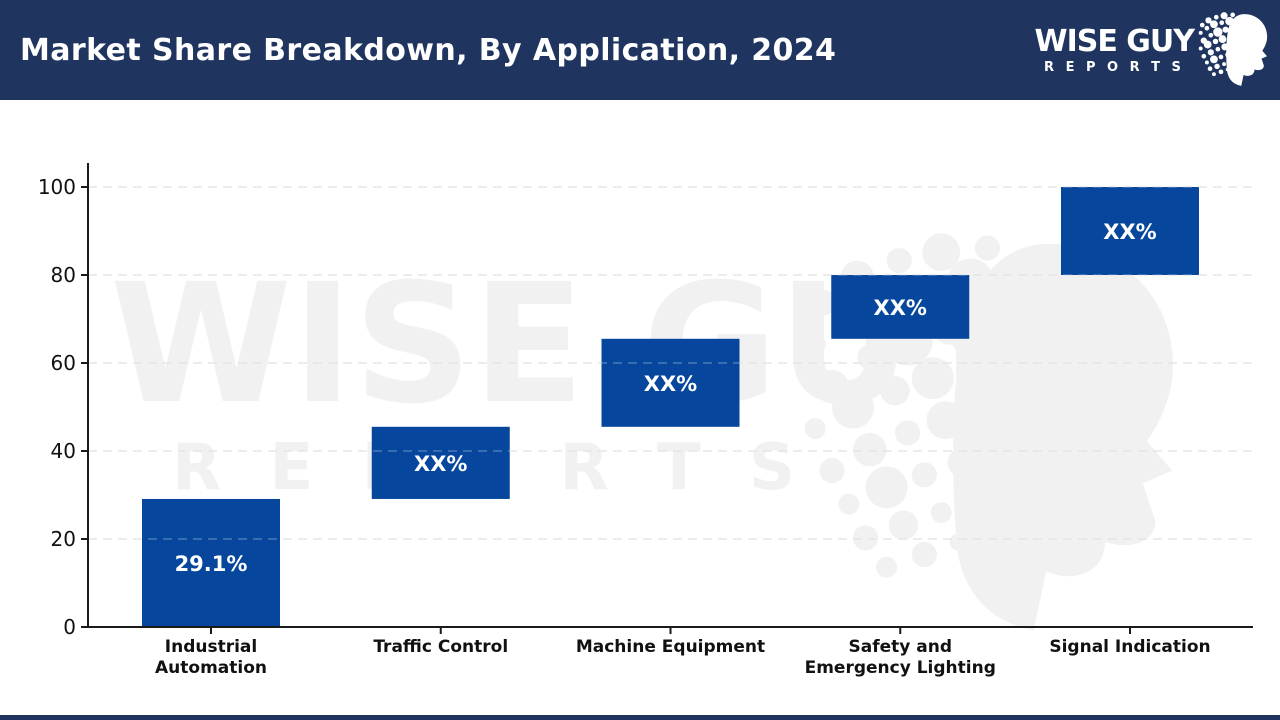  Describe the element at coordinates (63, 363) in the screenshot. I see `y-tick-label-60: 60` at that location.